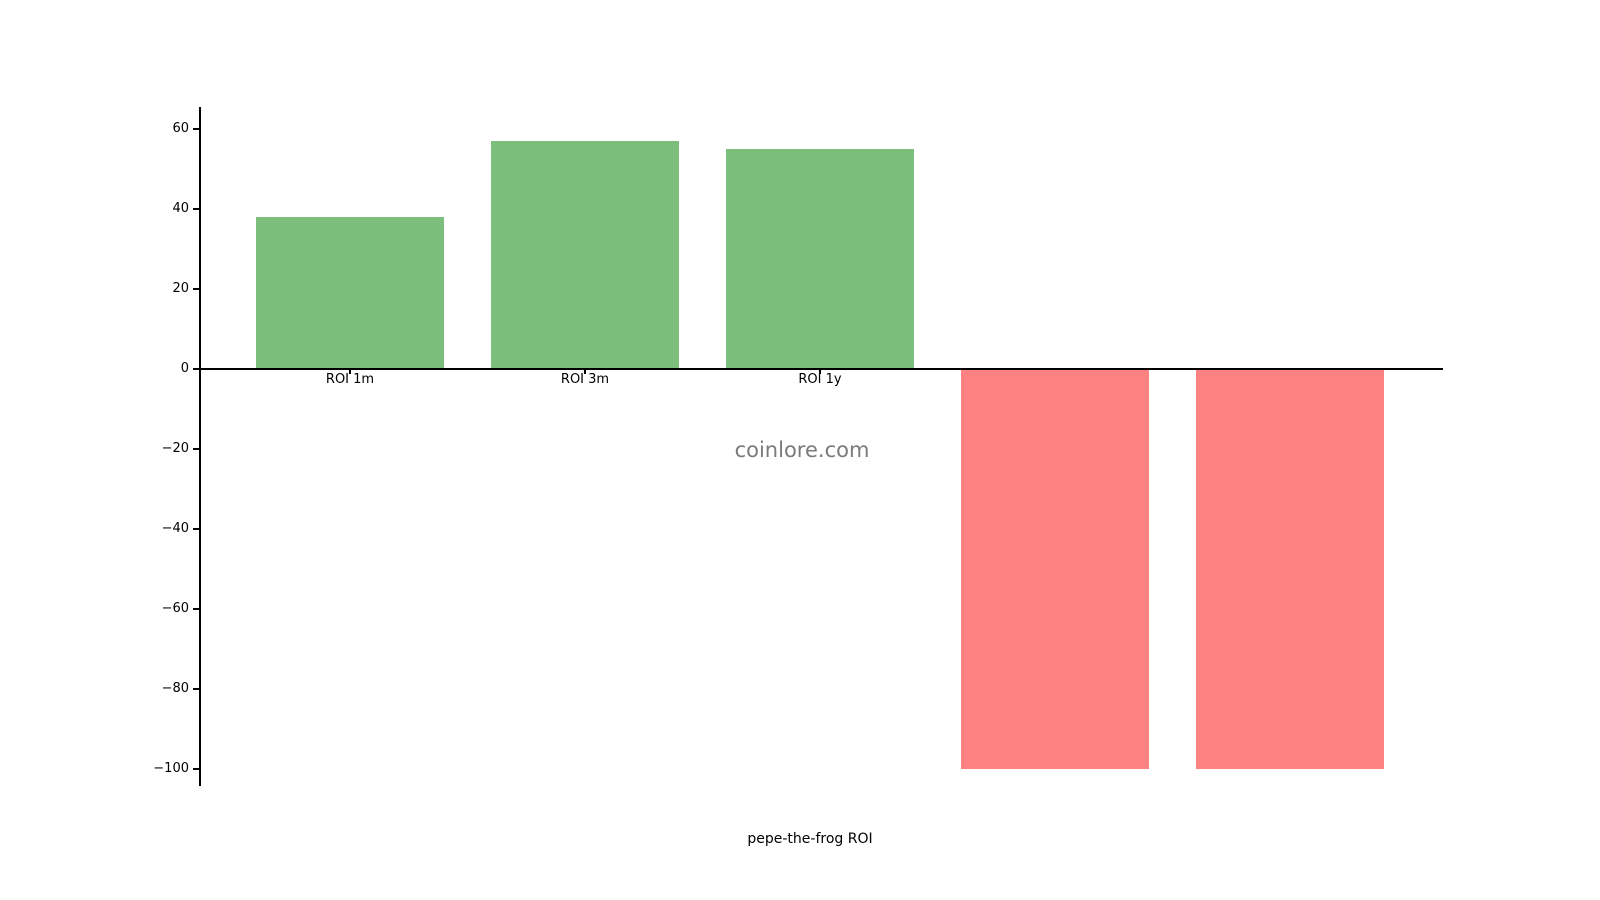 Image resolution: width=1600 pixels, height=900 pixels. What do you see at coordinates (820, 379) in the screenshot?
I see `x-tick-label: ROI 1y` at bounding box center [820, 379].